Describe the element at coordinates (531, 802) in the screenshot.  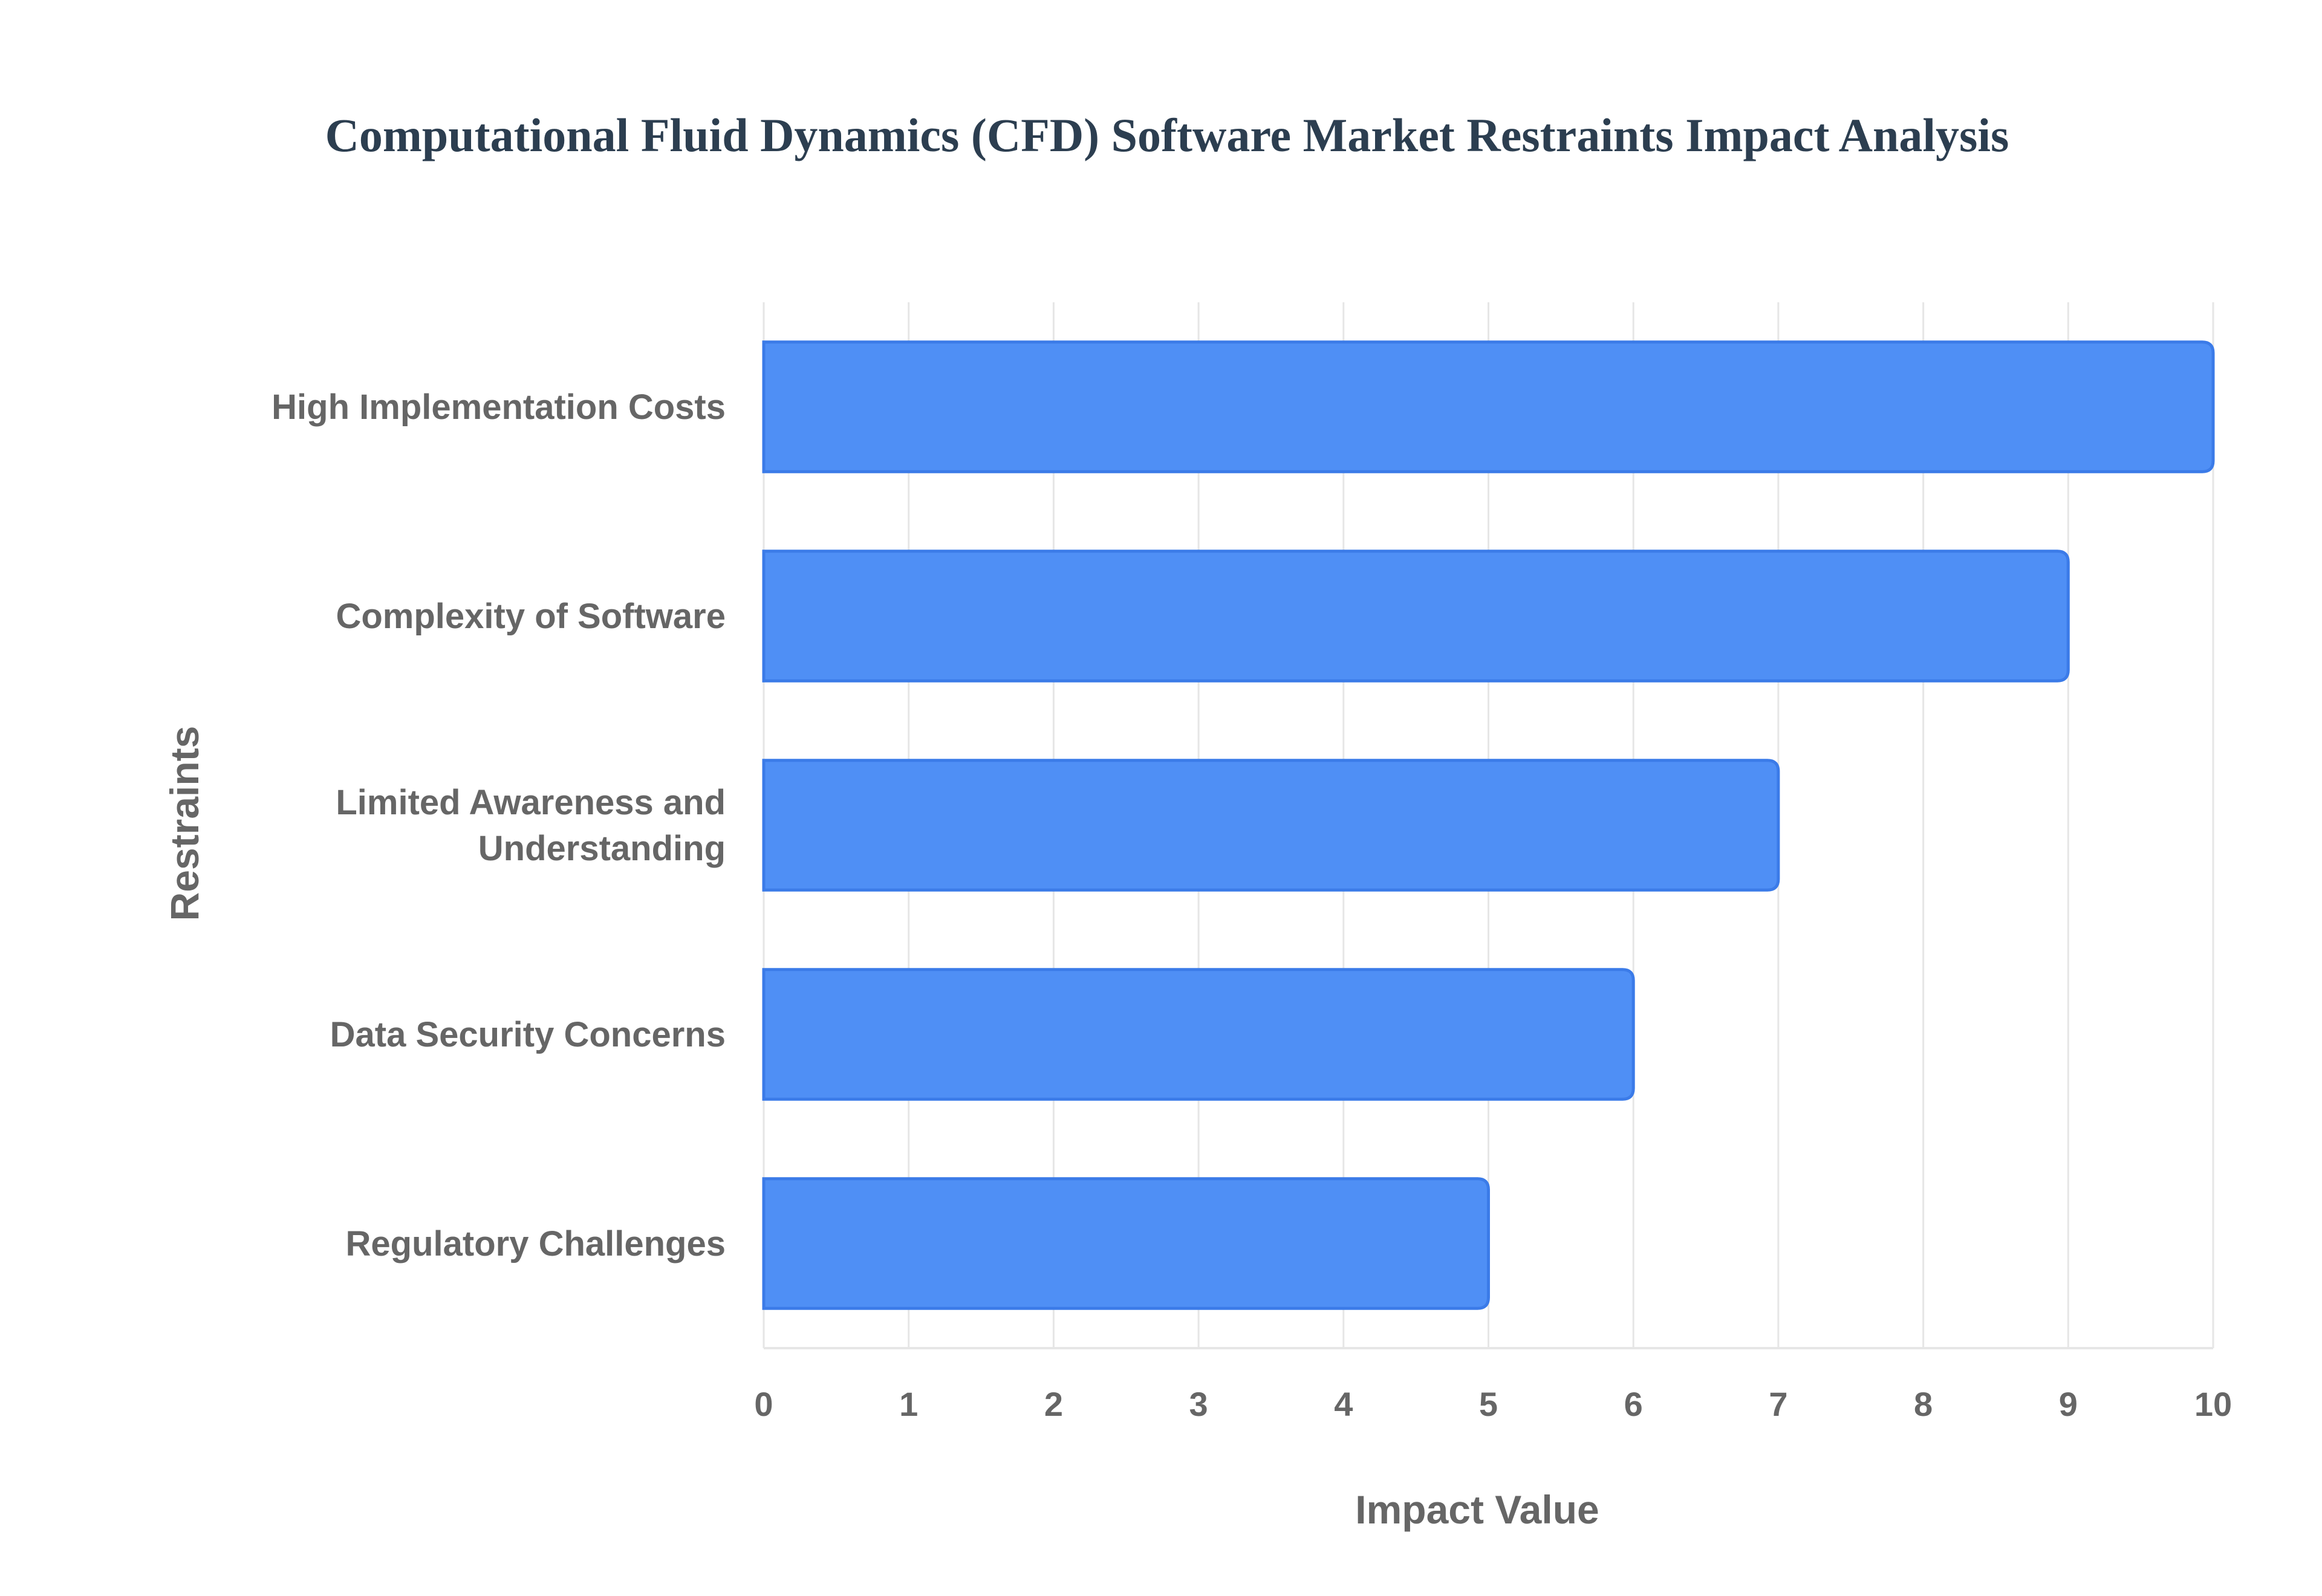
I see `category-label: Limited Awareness and` at that location.